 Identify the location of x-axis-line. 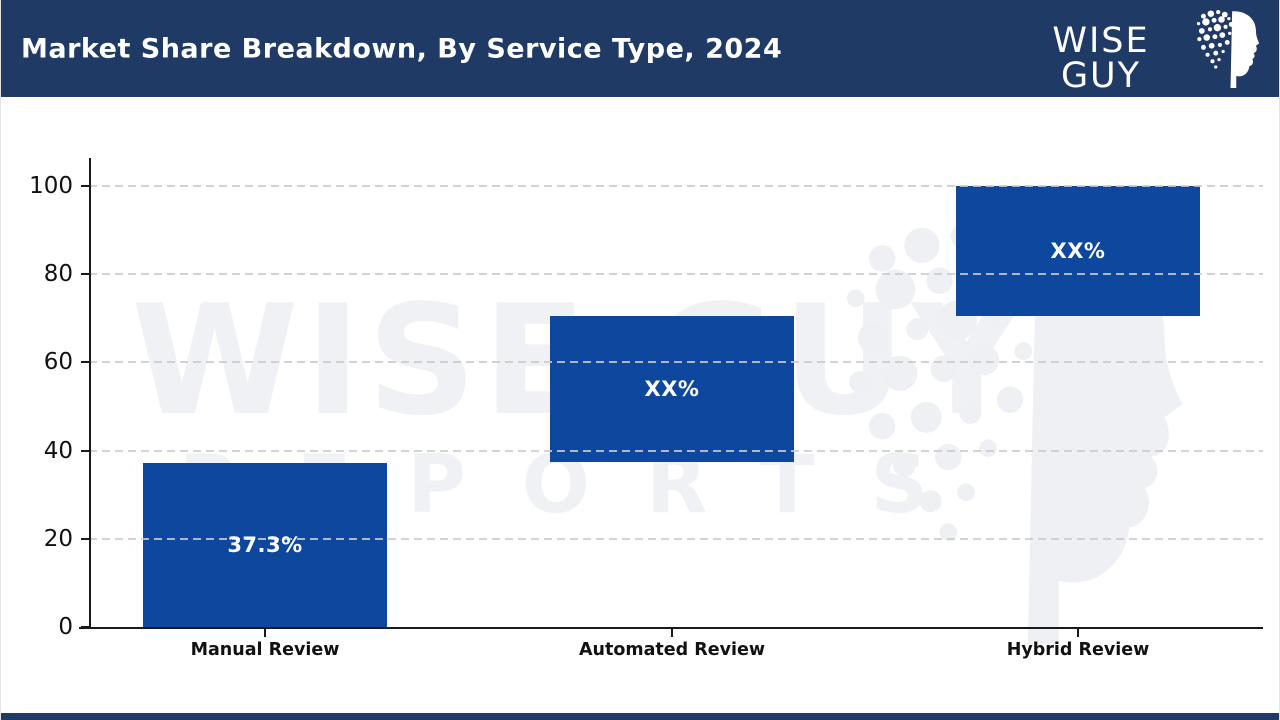
(671, 628).